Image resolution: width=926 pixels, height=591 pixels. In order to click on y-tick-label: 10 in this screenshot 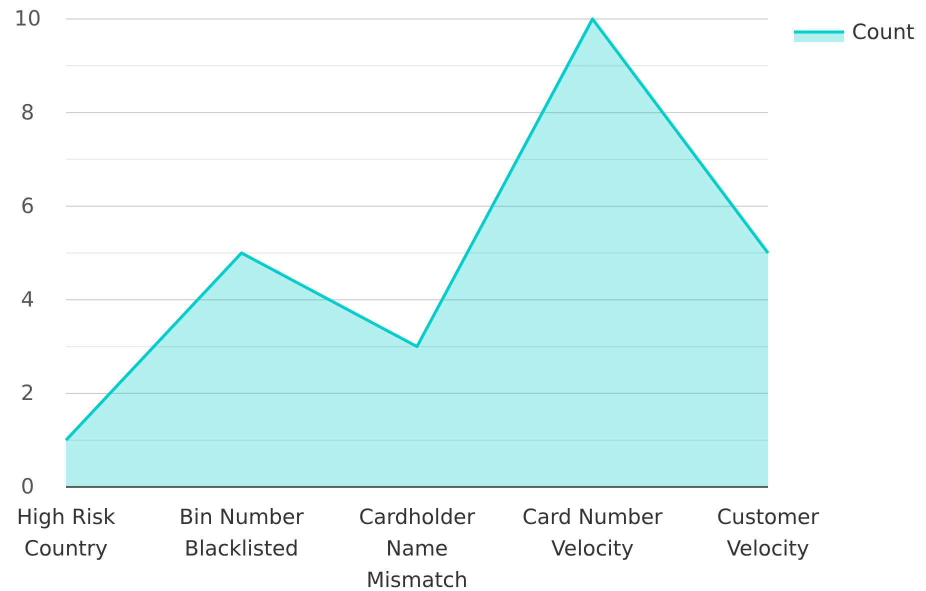, I will do `click(27, 18)`.